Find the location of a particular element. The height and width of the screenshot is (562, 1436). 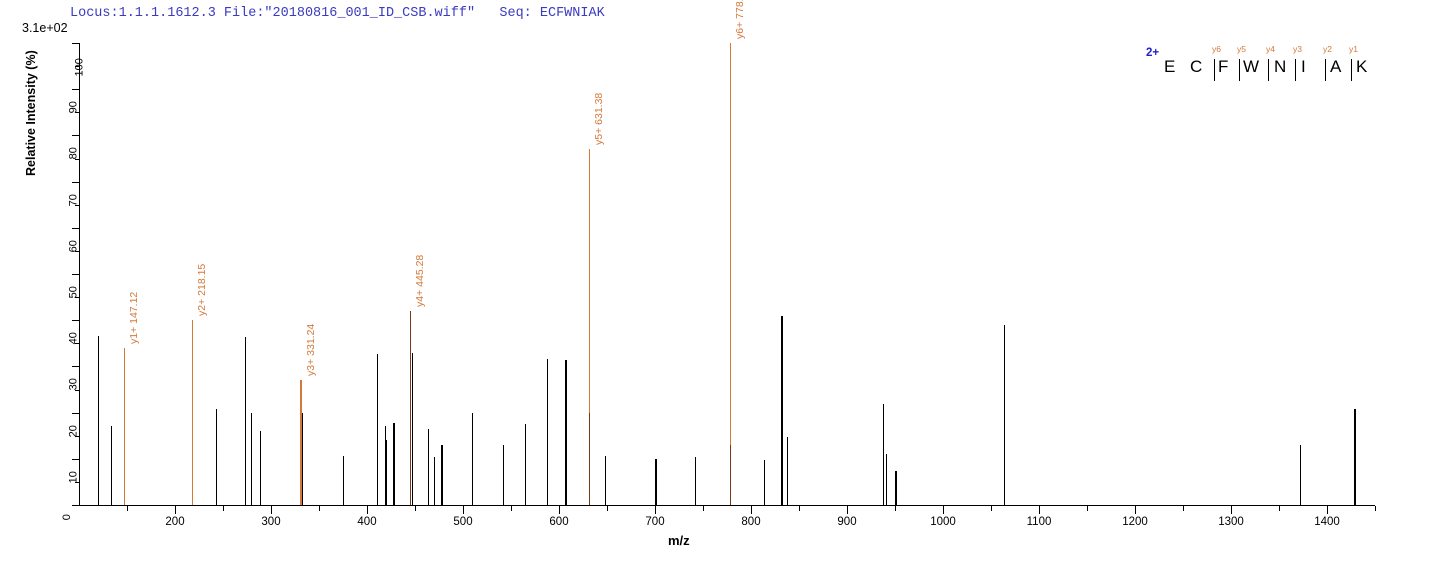

ion-cleavage-tick-y4 is located at coordinates (1268, 70).